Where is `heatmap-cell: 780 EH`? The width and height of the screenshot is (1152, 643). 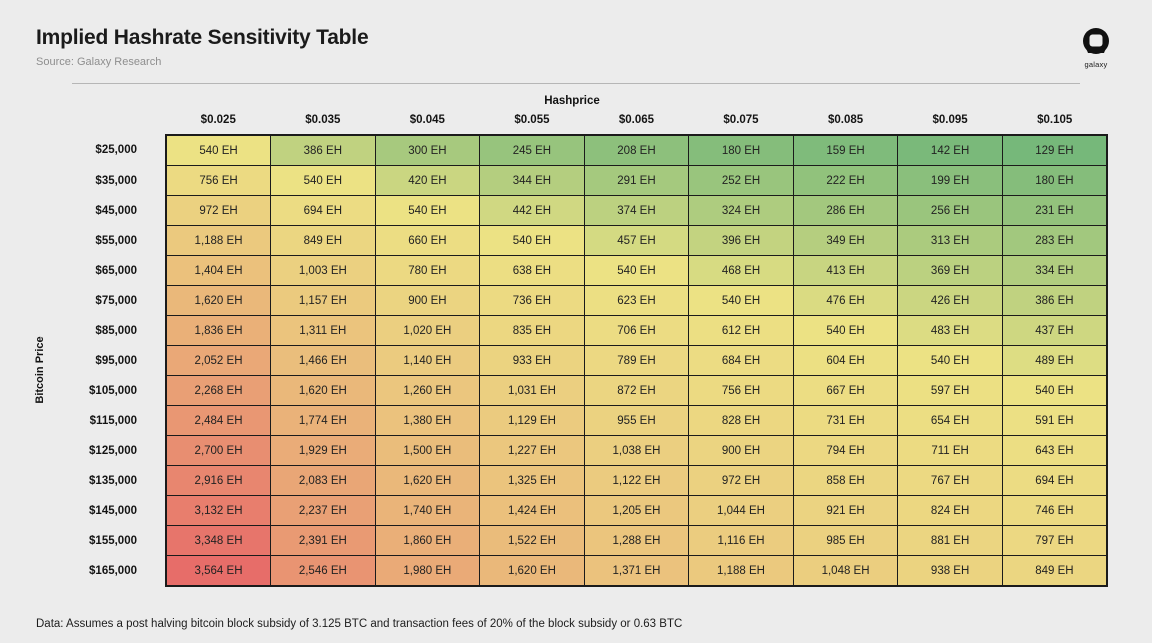
heatmap-cell: 780 EH is located at coordinates (427, 270).